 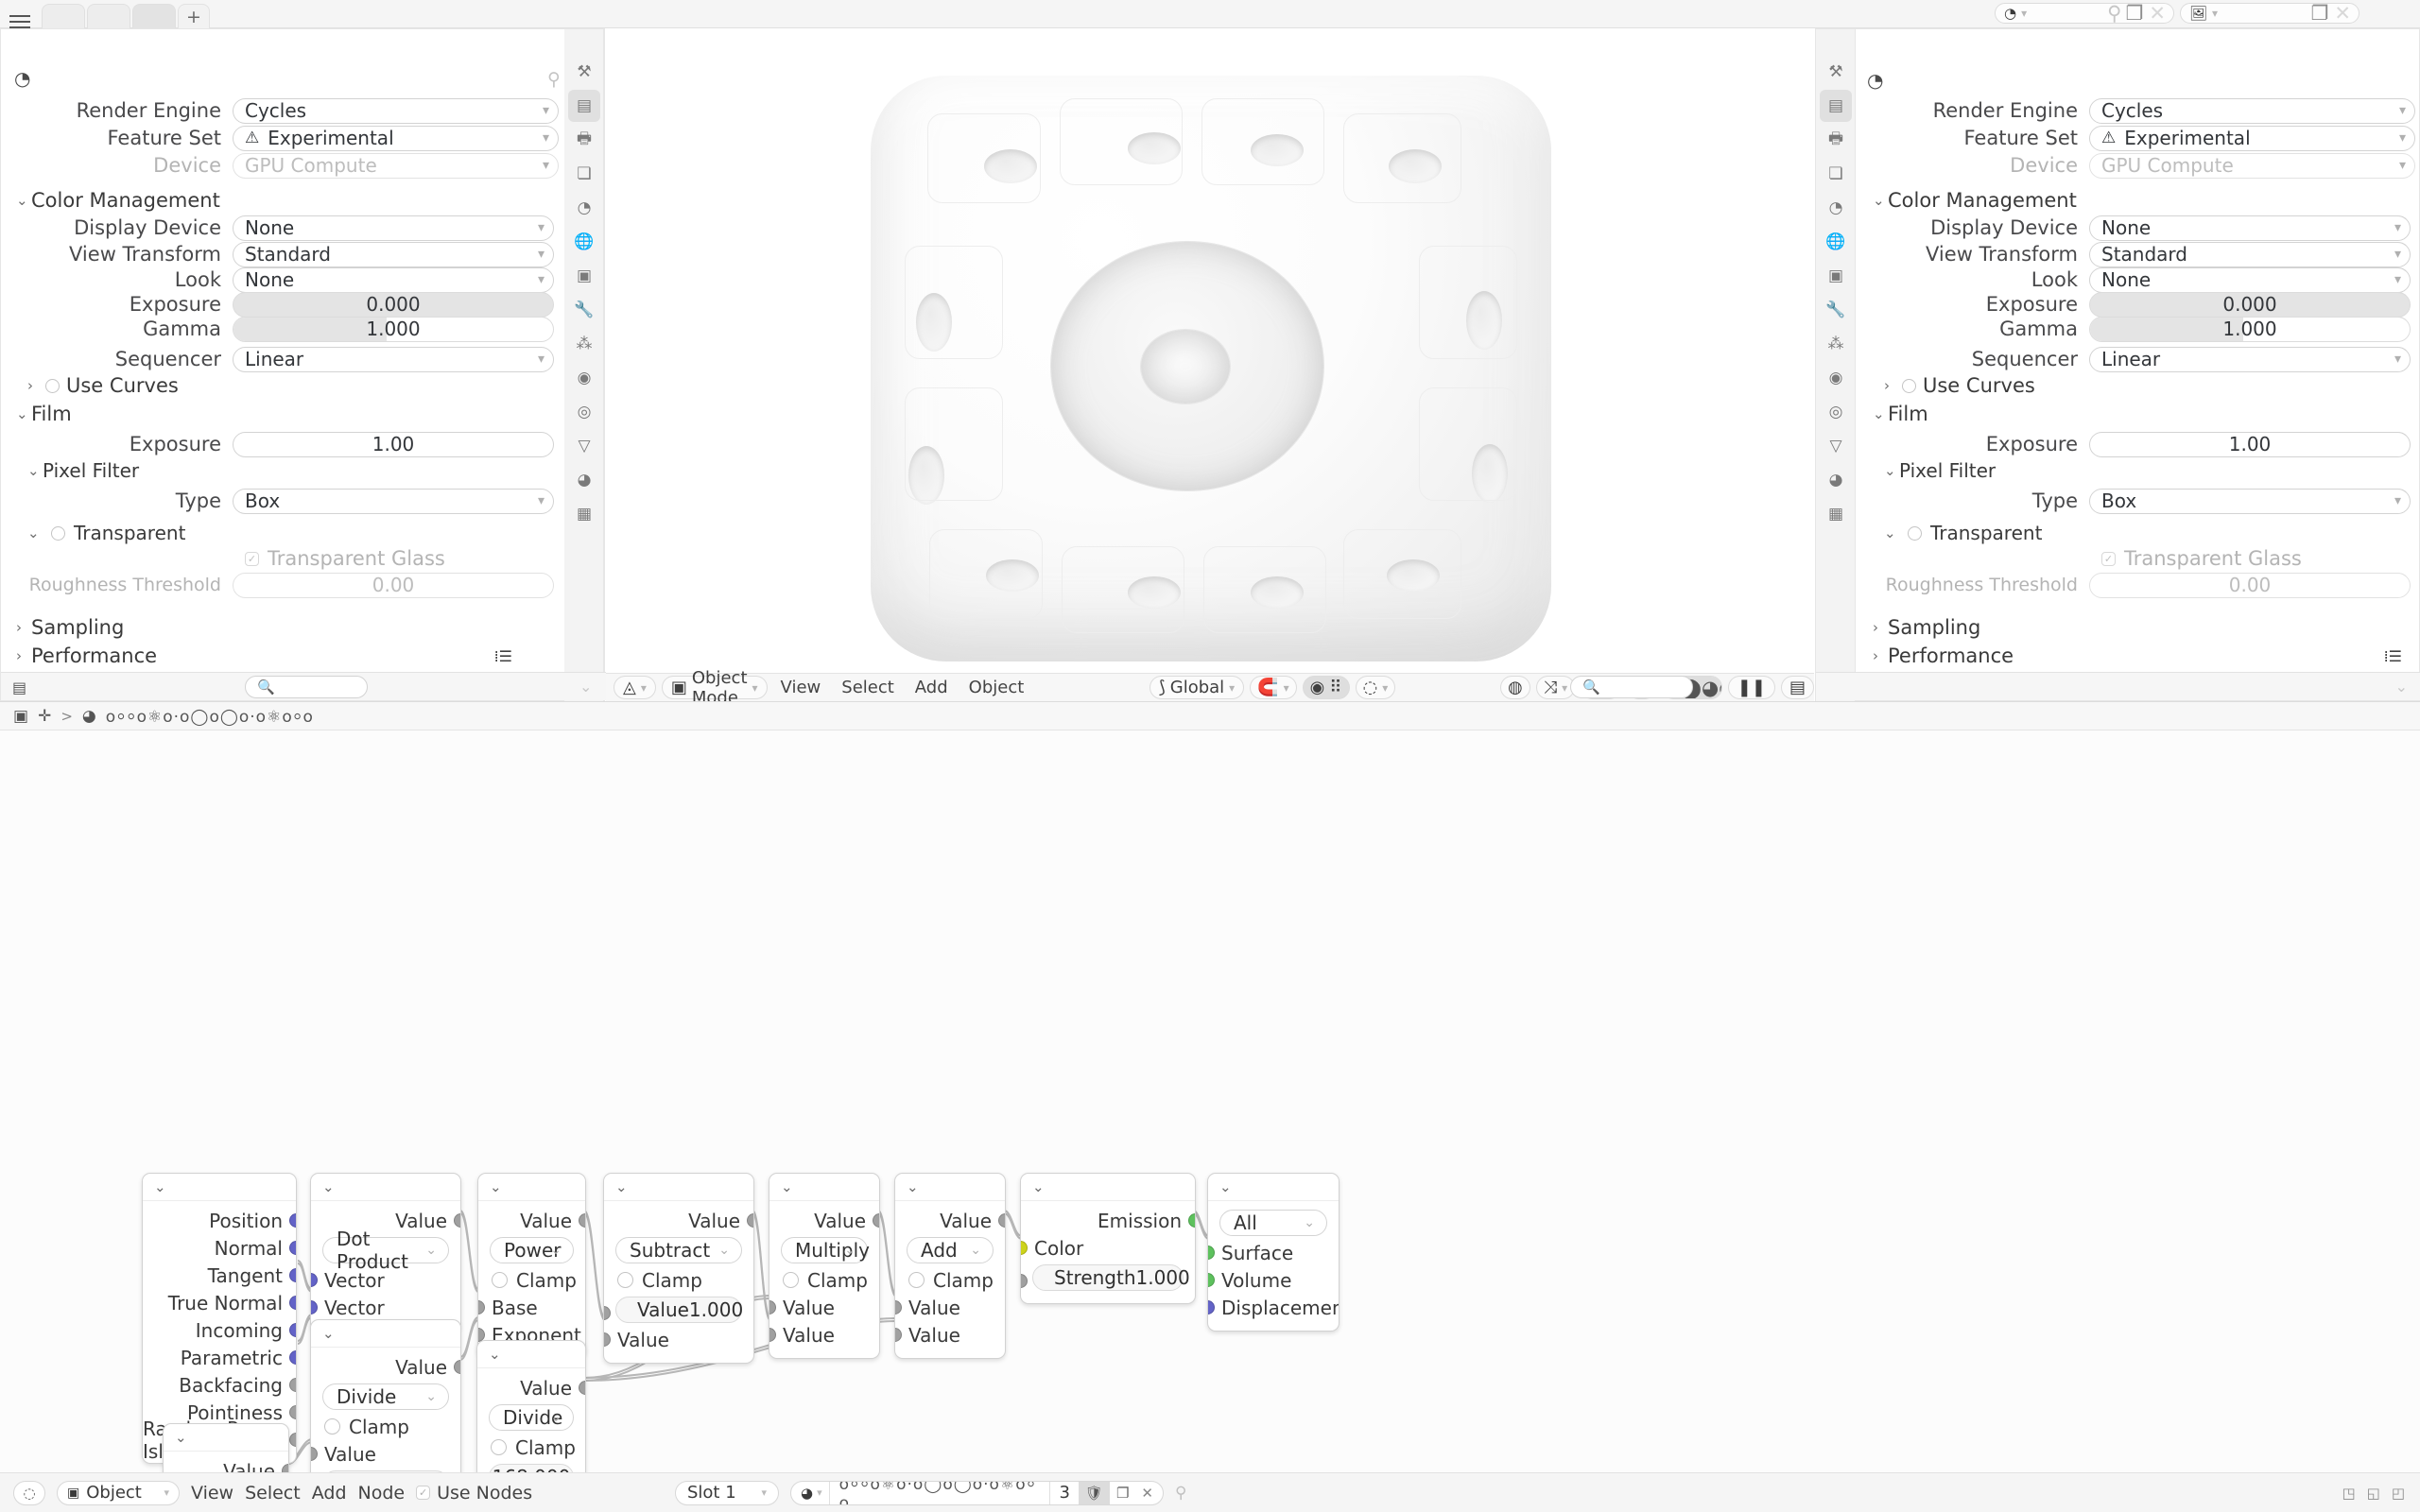 I want to click on view-transform-dropdown: Standard ▾, so click(x=2250, y=254).